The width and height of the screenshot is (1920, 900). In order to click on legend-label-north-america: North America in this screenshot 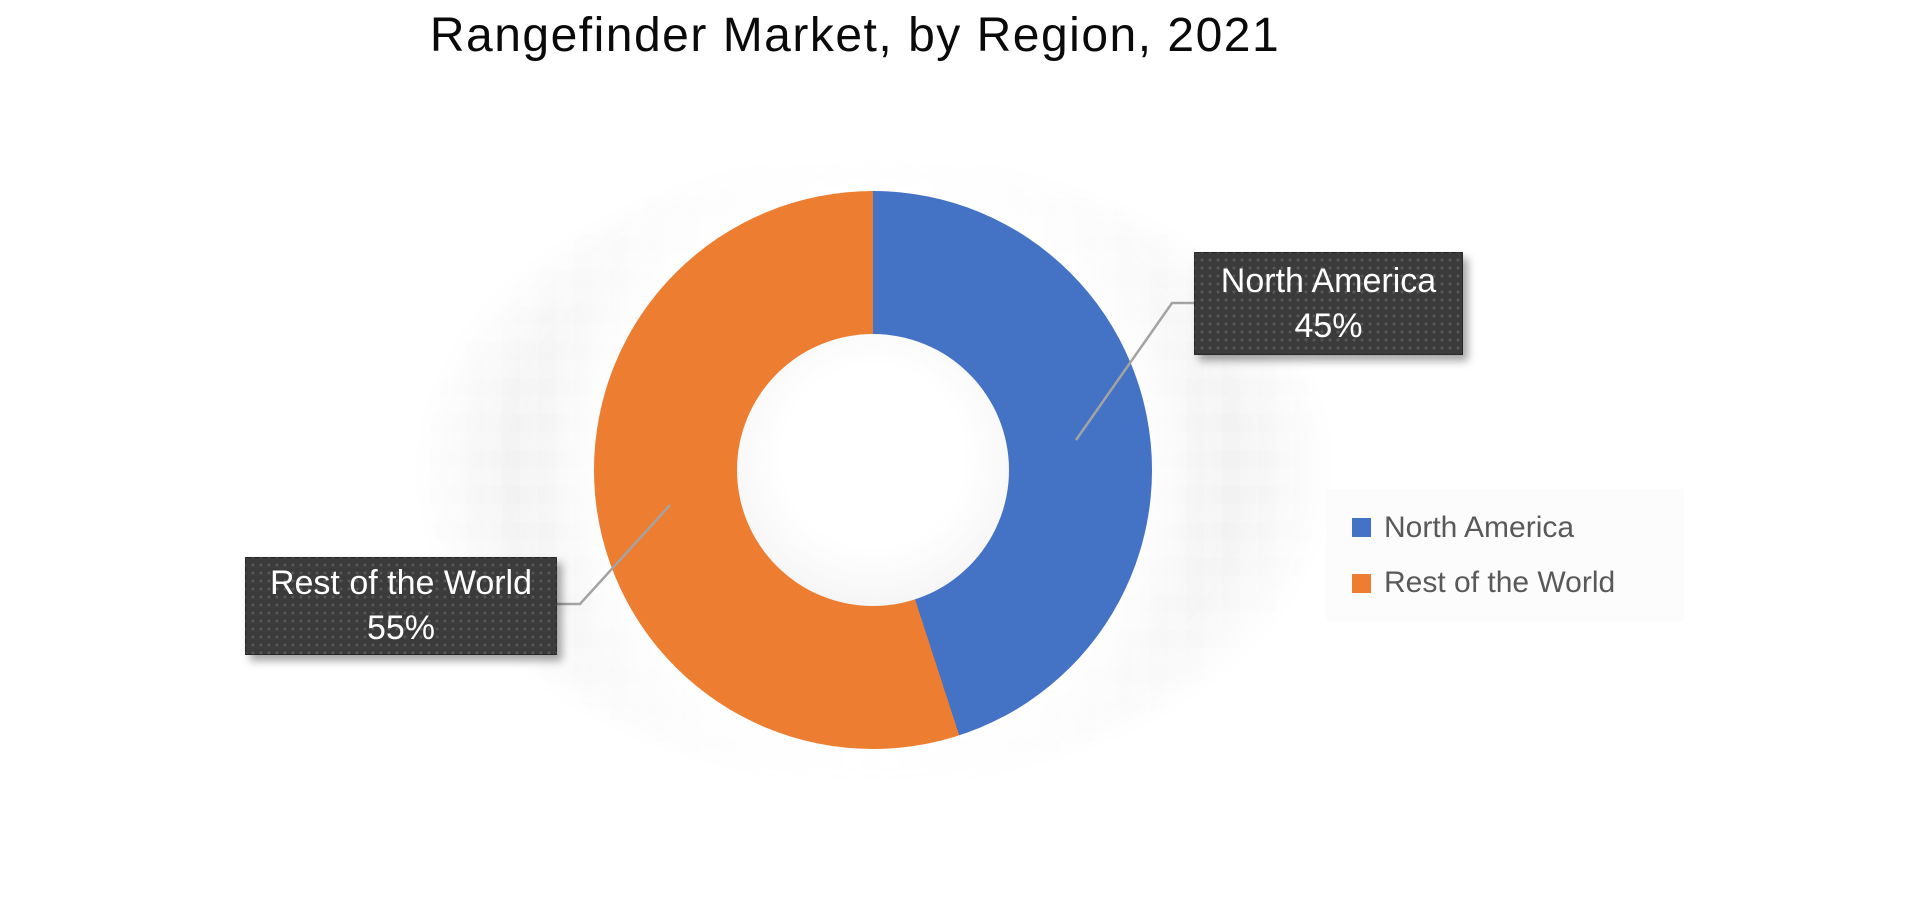, I will do `click(1479, 527)`.